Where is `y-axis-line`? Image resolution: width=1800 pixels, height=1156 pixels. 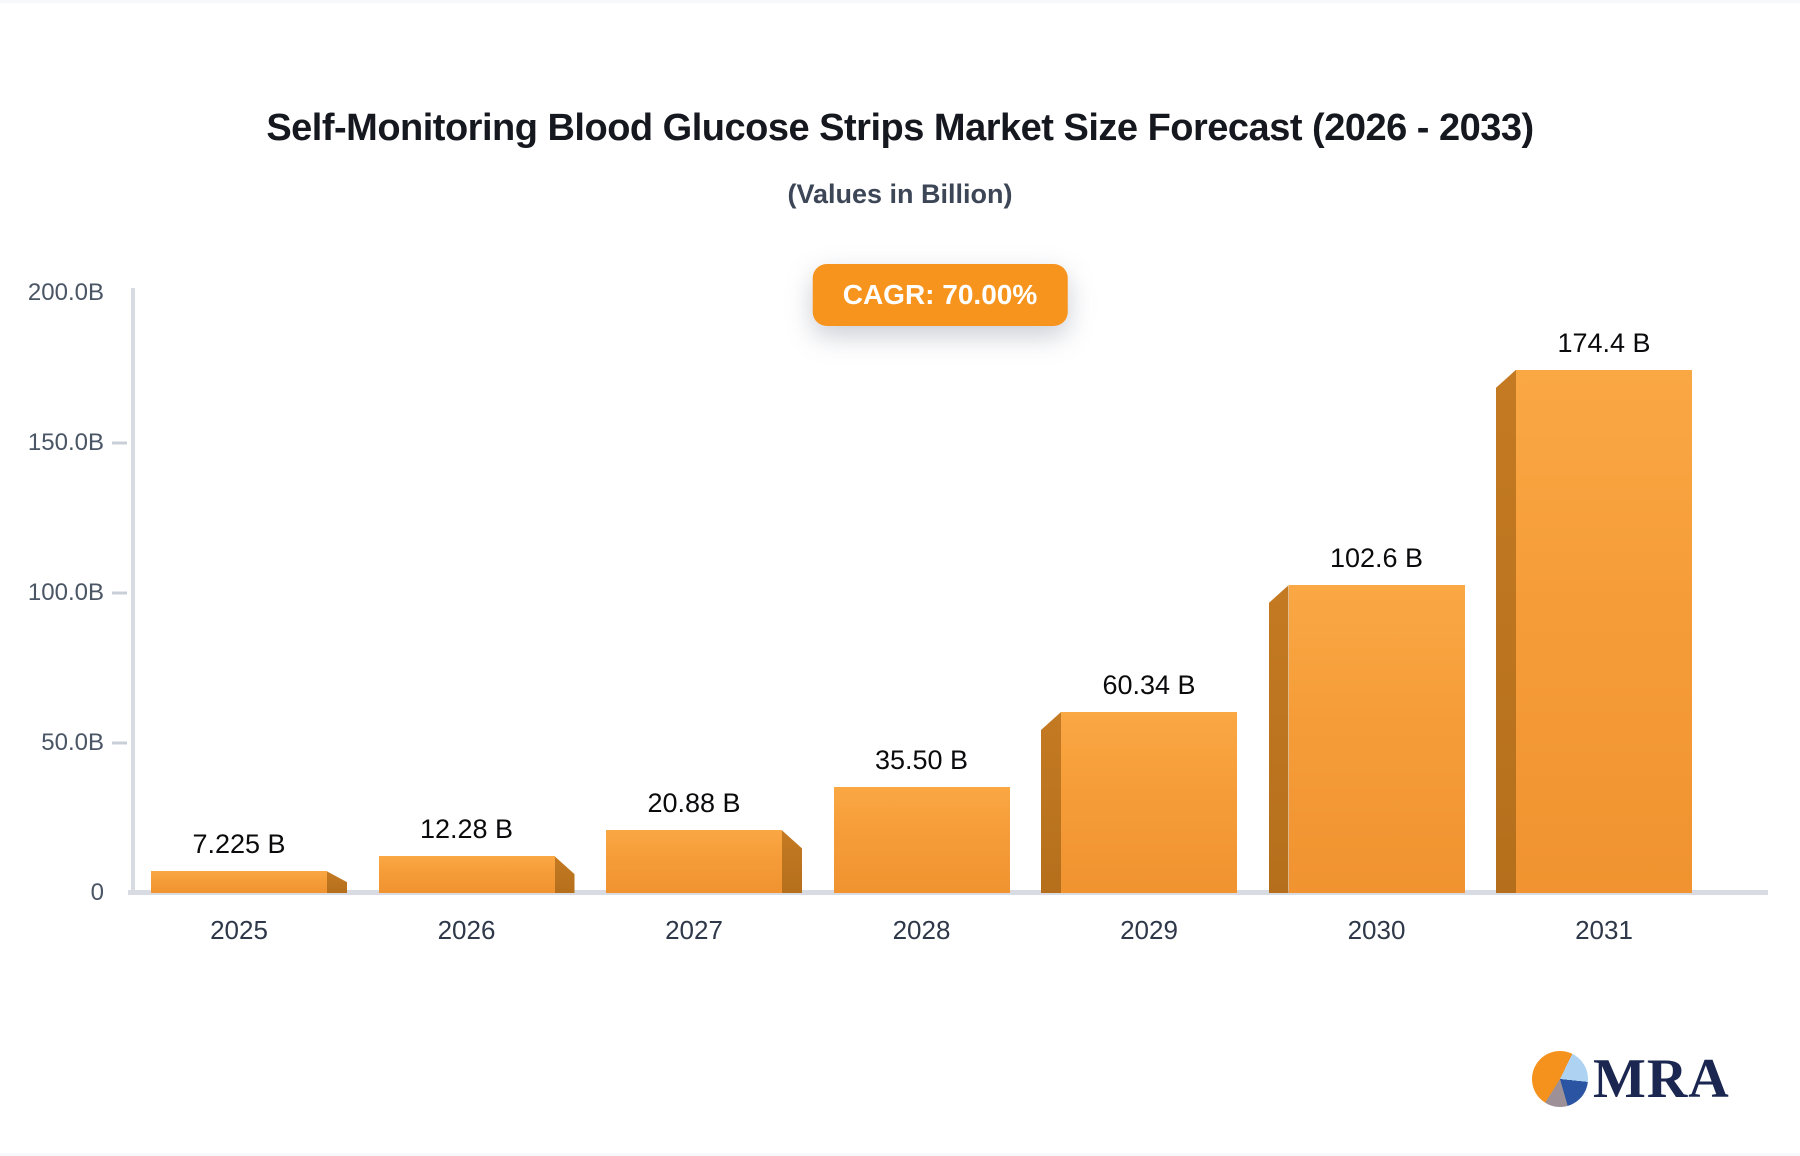 y-axis-line is located at coordinates (133, 591).